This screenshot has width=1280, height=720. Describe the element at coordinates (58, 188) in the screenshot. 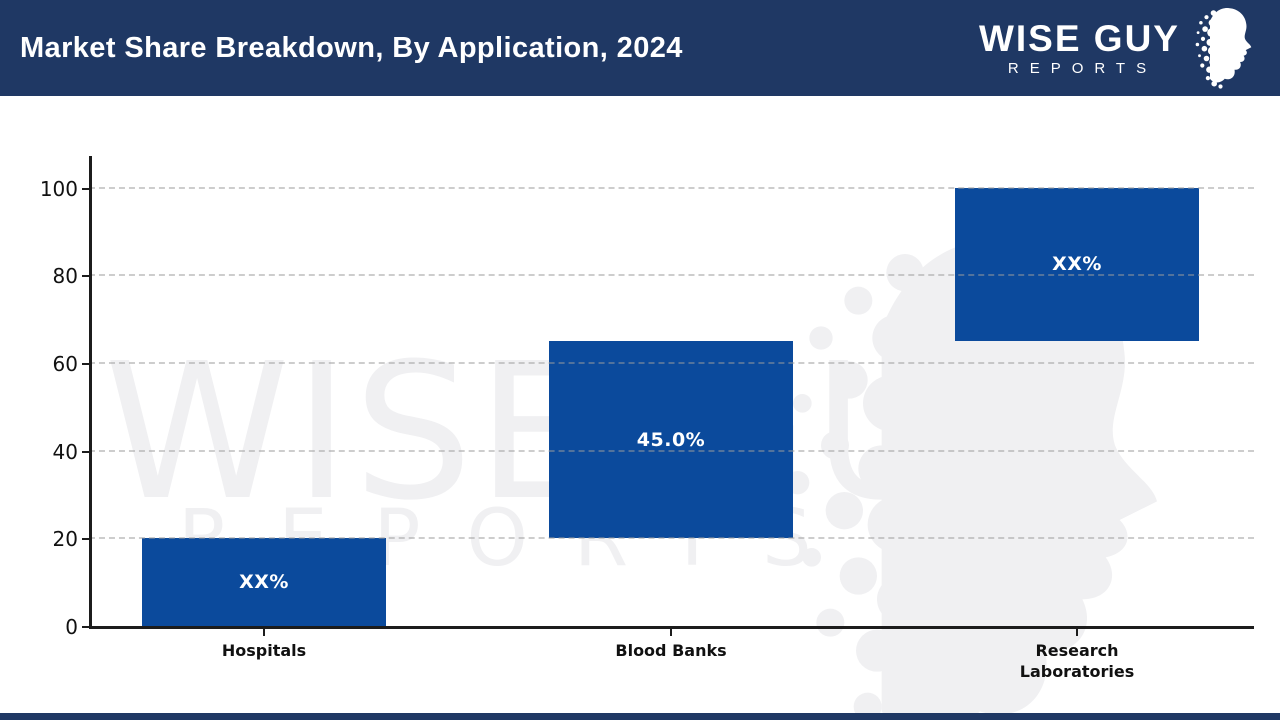

I see `y-tick-label-100: 100` at that location.